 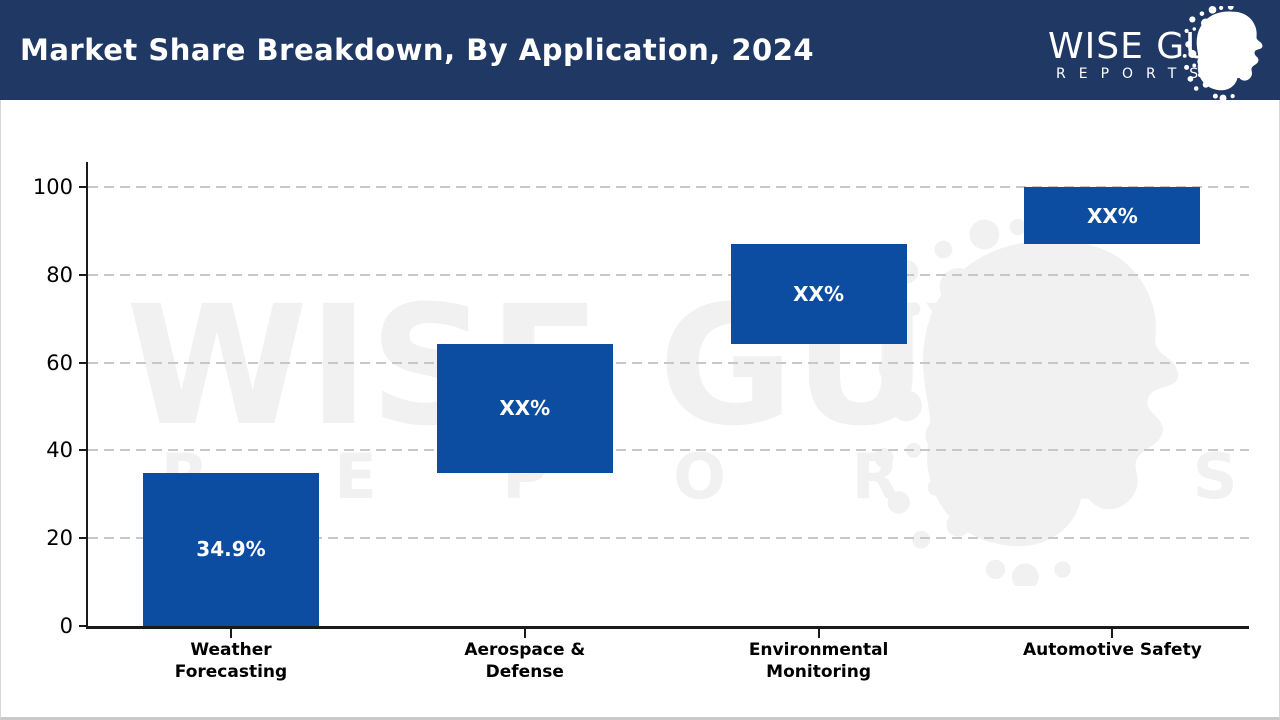 I want to click on x-tick-label-line: Monitoring, so click(x=818, y=672).